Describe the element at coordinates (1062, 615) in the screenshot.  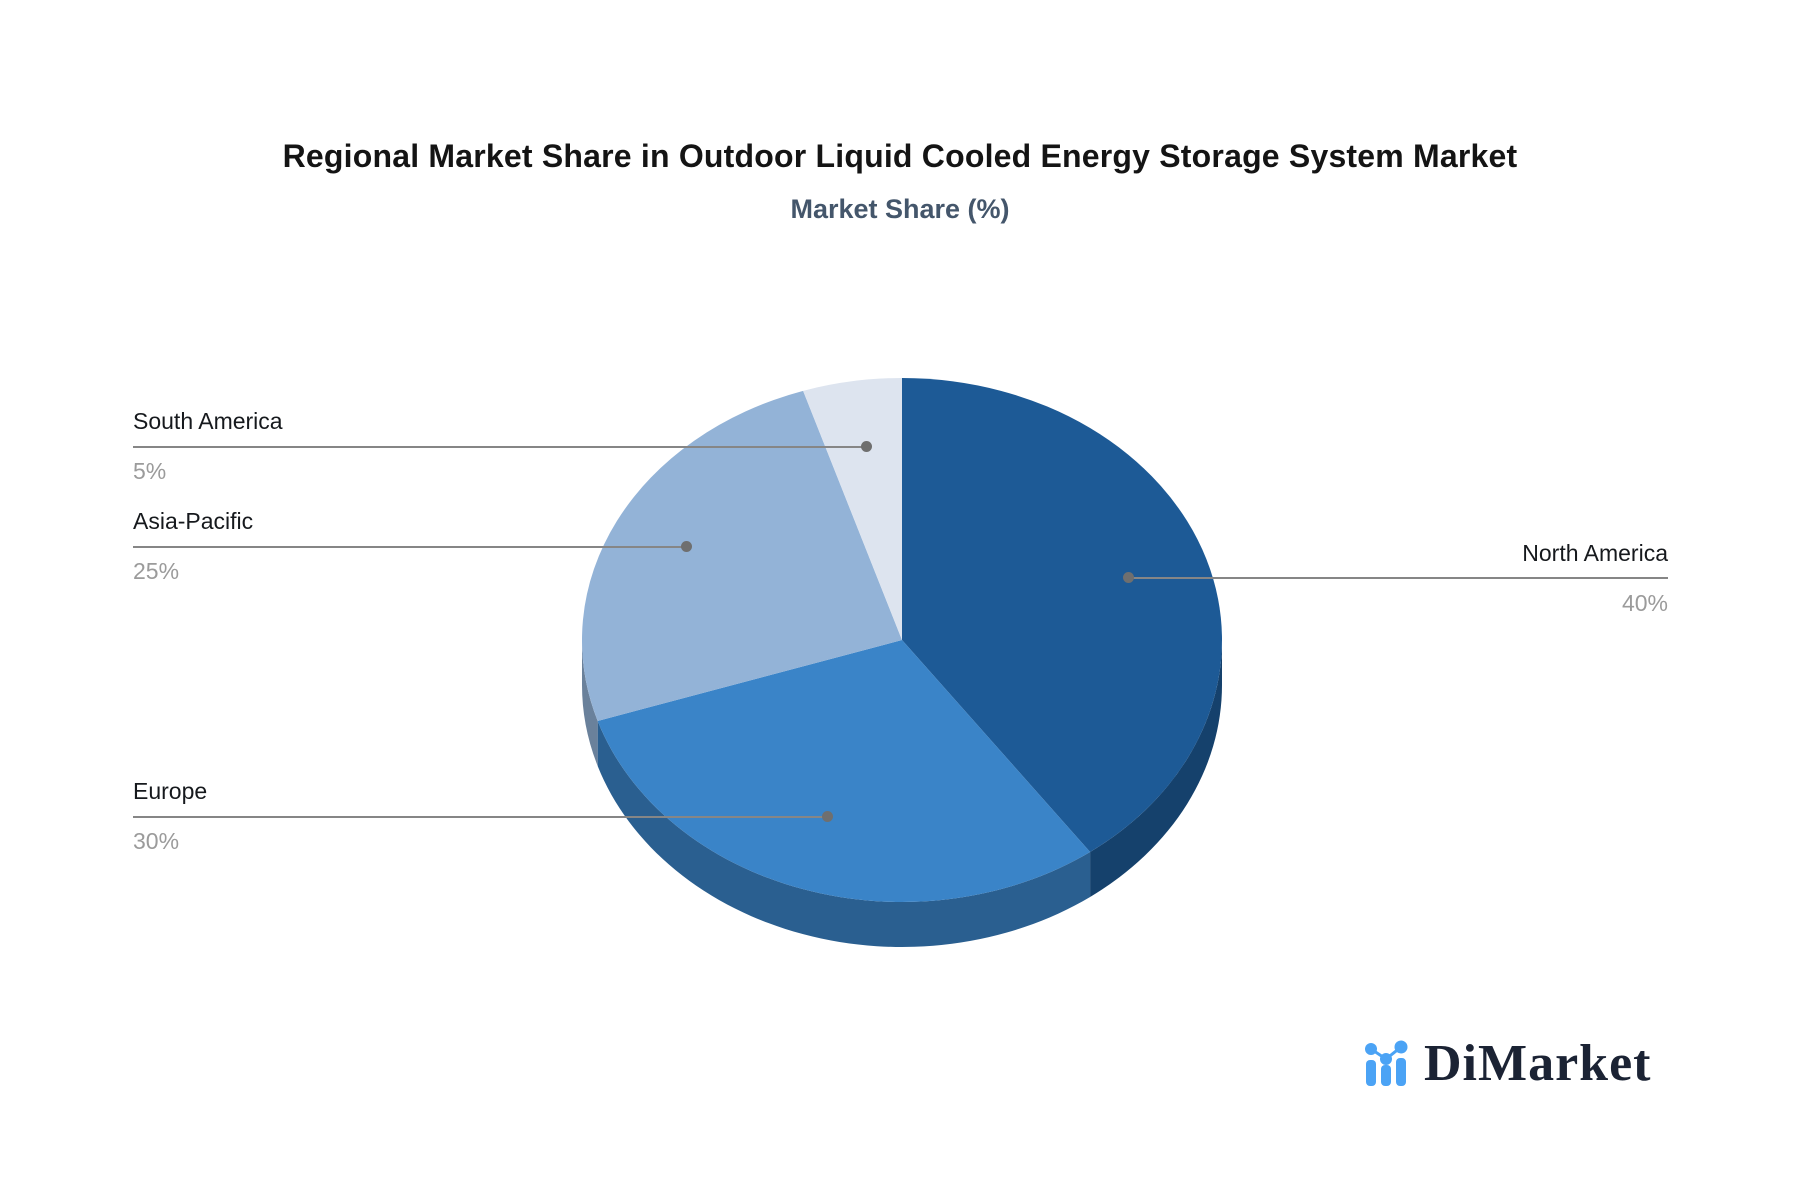
I see `pie-slice-north-america` at that location.